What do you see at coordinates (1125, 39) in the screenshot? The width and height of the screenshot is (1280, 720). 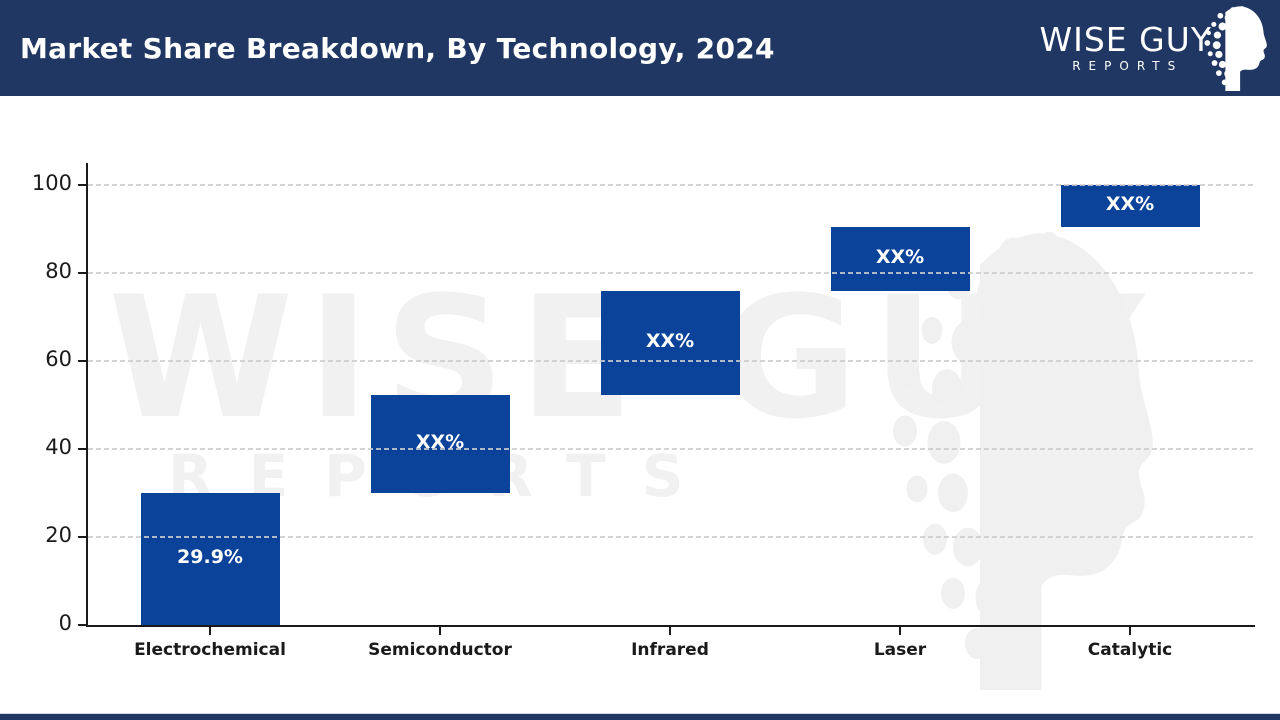 I see `logo-wordmark: WISE GUY` at bounding box center [1125, 39].